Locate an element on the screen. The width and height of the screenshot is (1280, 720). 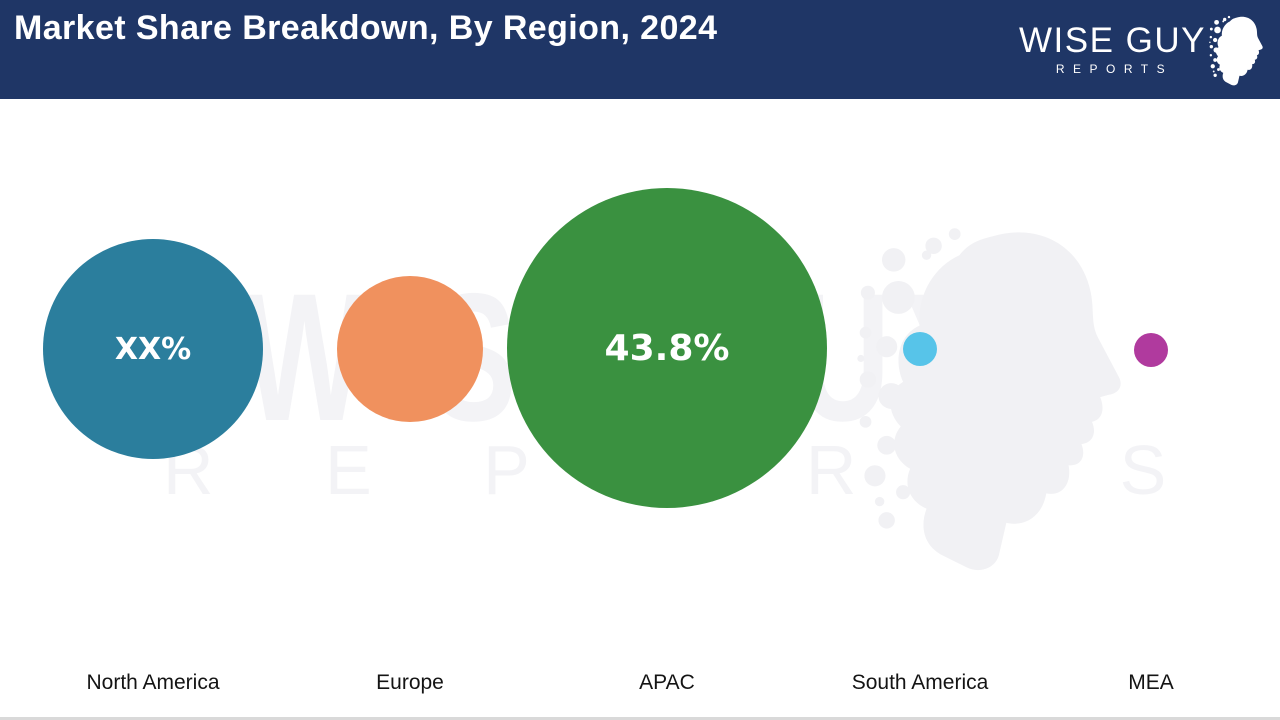
watermark-head-icon is located at coordinates (989, 399).